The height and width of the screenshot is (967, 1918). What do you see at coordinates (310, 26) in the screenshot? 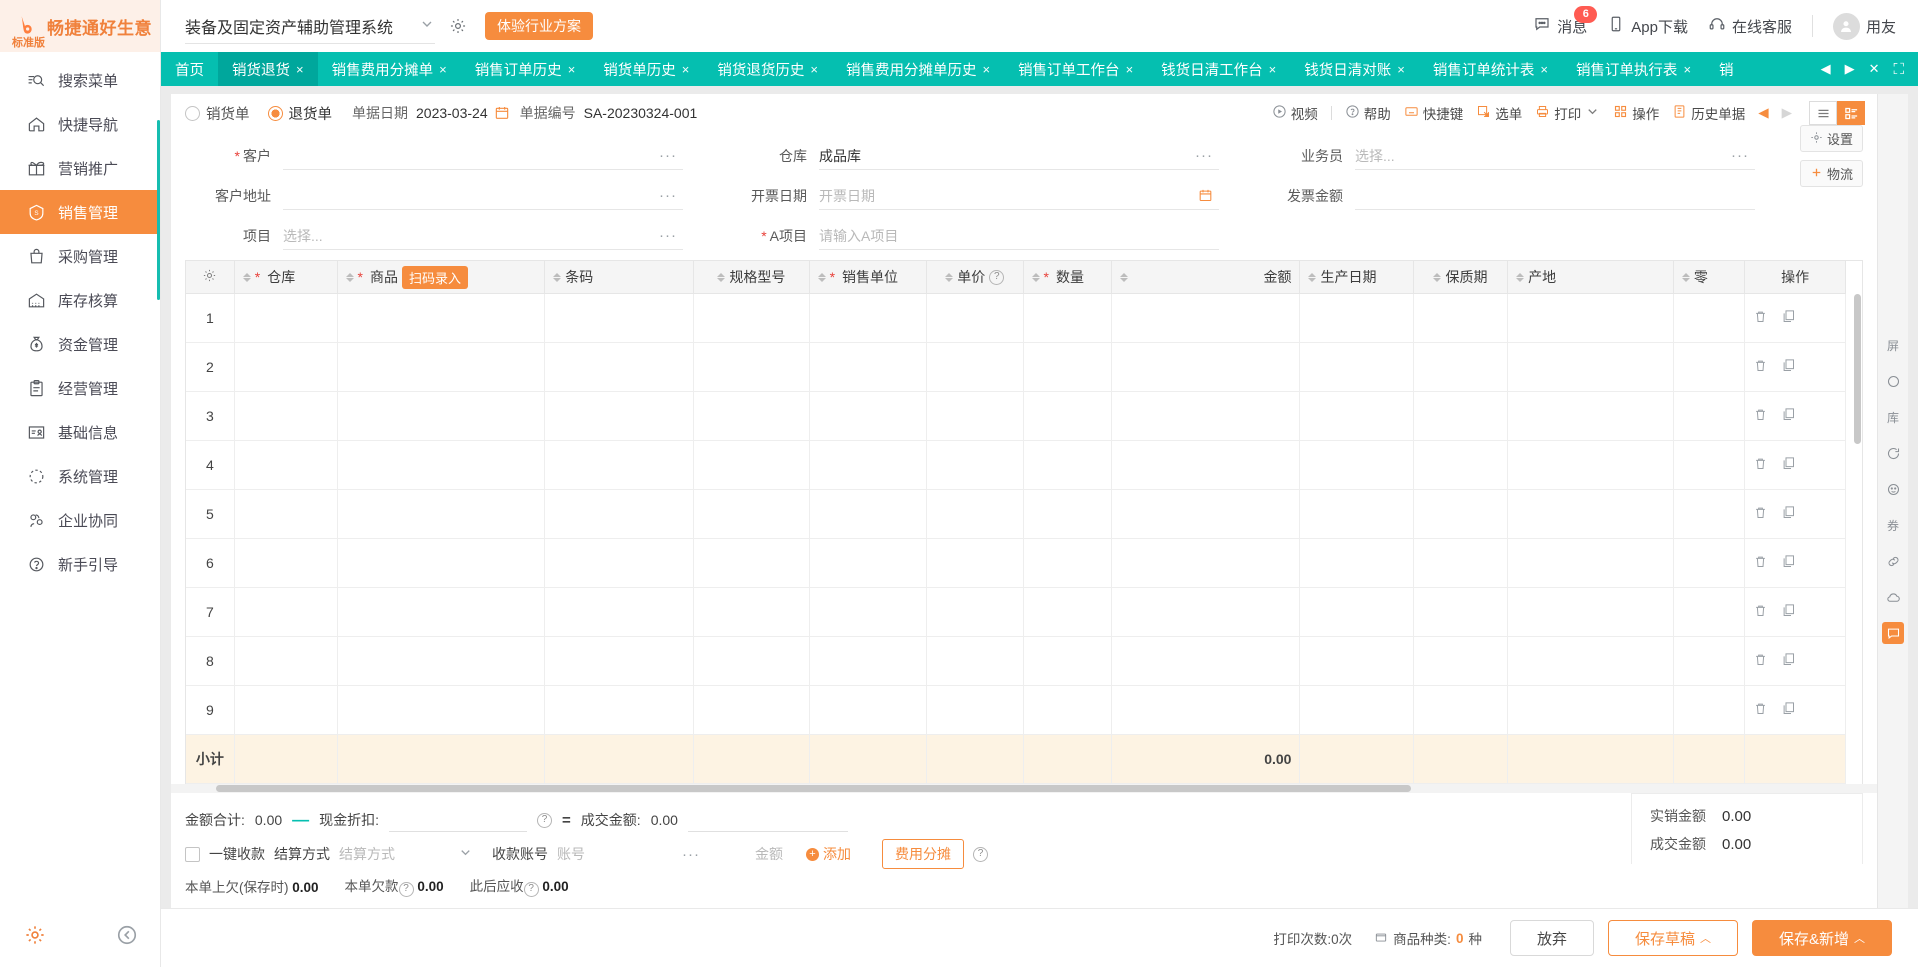
I see `system-selector: 装备及固定资产辅助管理系统` at bounding box center [310, 26].